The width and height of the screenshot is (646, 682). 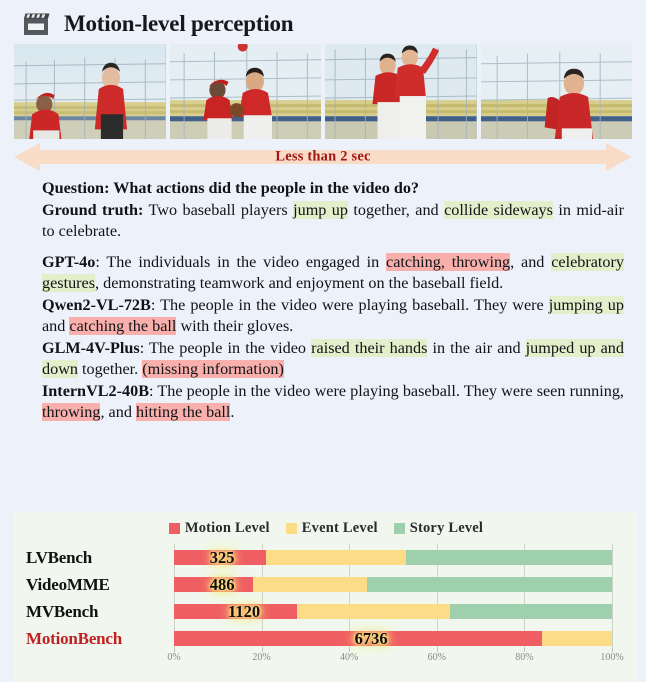 What do you see at coordinates (91, 347) in the screenshot?
I see `model-name: GLM-4V-Plus` at bounding box center [91, 347].